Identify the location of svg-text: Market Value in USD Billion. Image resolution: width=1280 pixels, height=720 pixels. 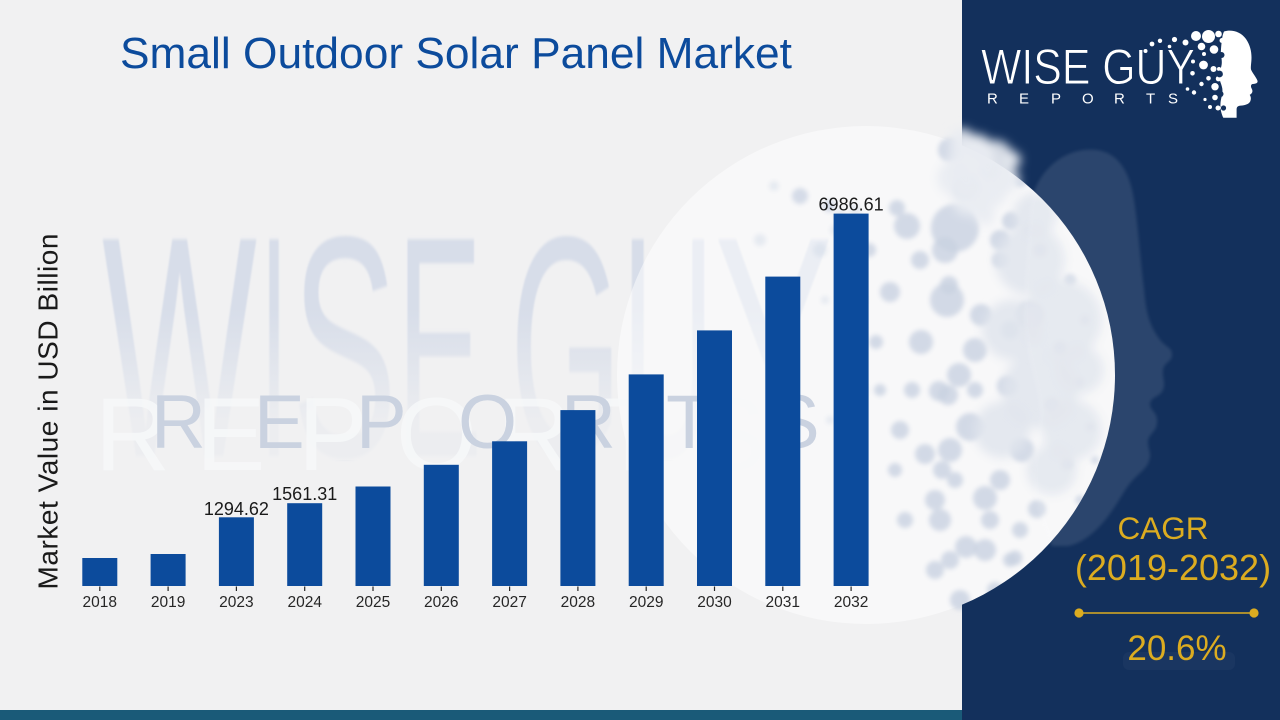
(48, 412).